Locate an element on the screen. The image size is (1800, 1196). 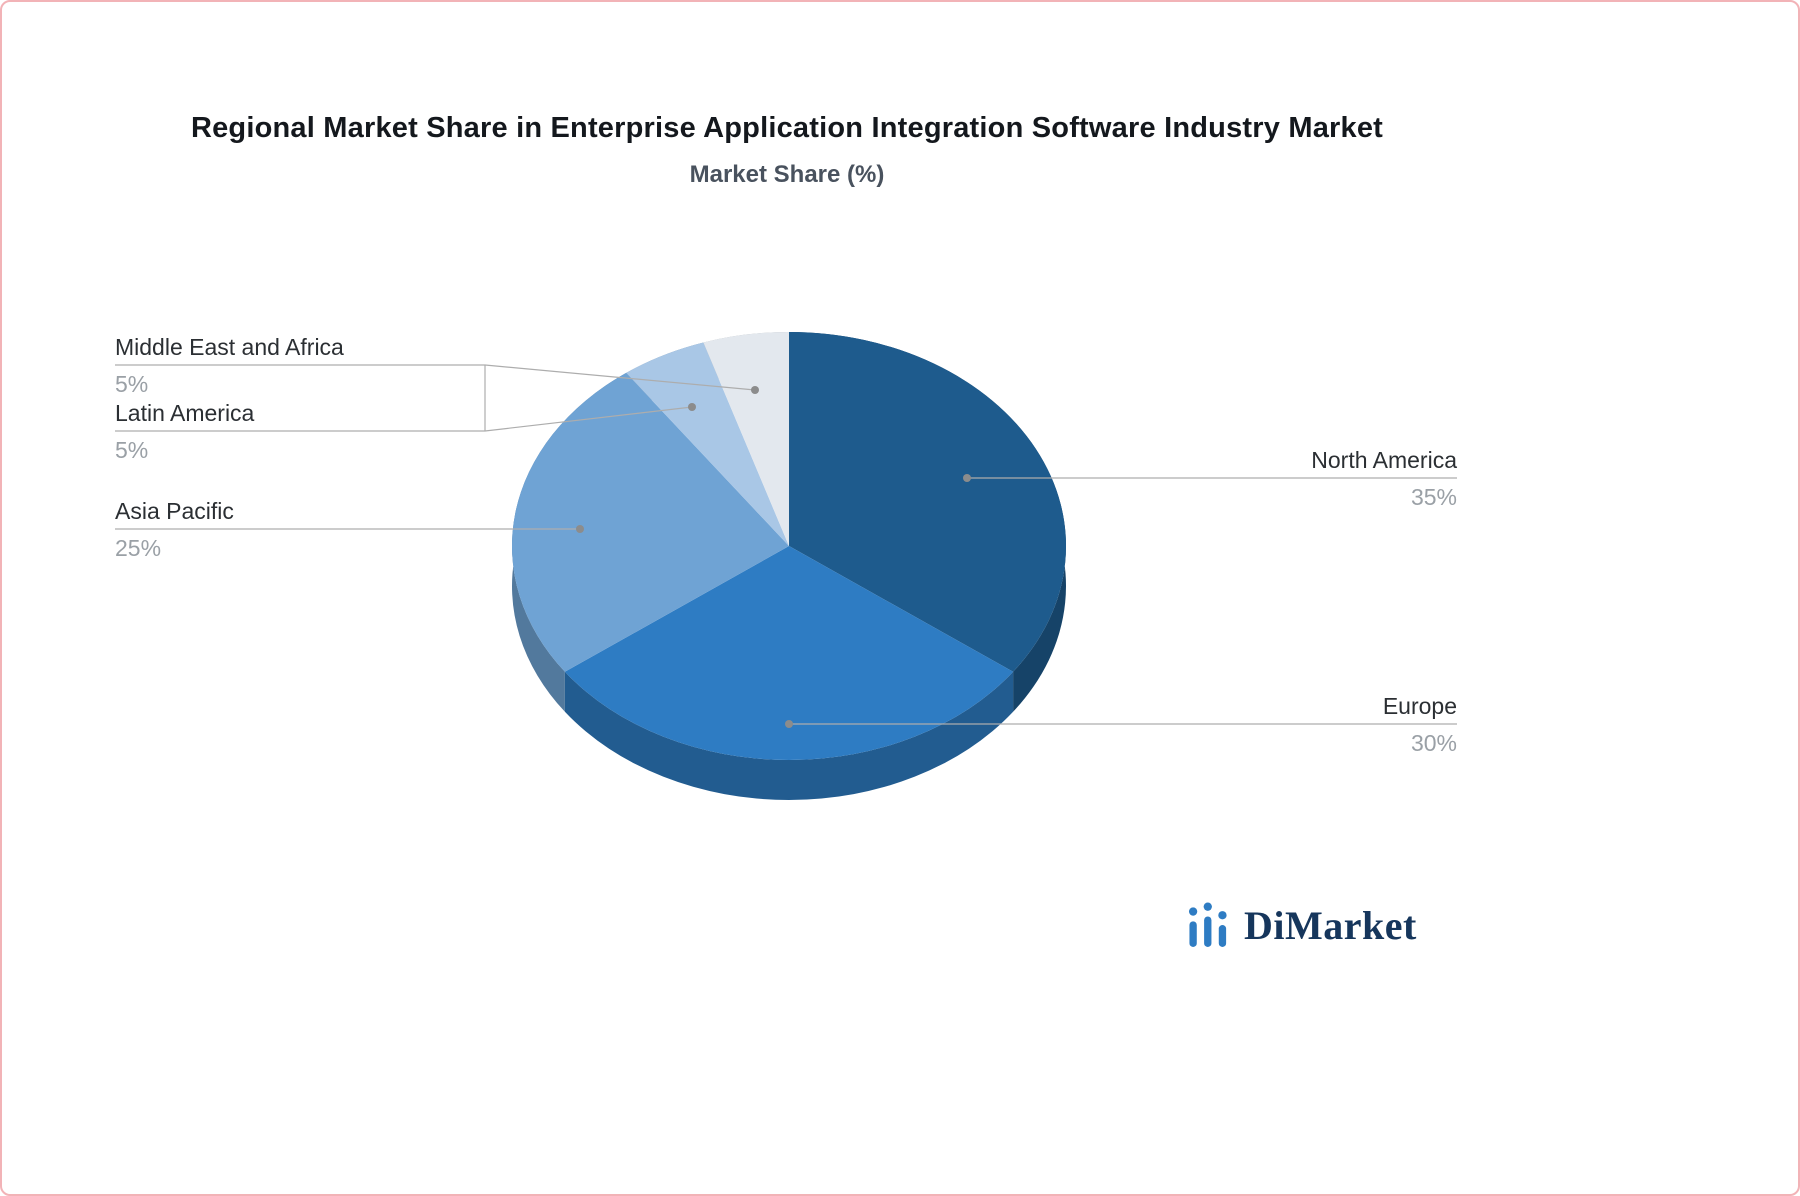
brand-name: DiMarket is located at coordinates (1330, 925).